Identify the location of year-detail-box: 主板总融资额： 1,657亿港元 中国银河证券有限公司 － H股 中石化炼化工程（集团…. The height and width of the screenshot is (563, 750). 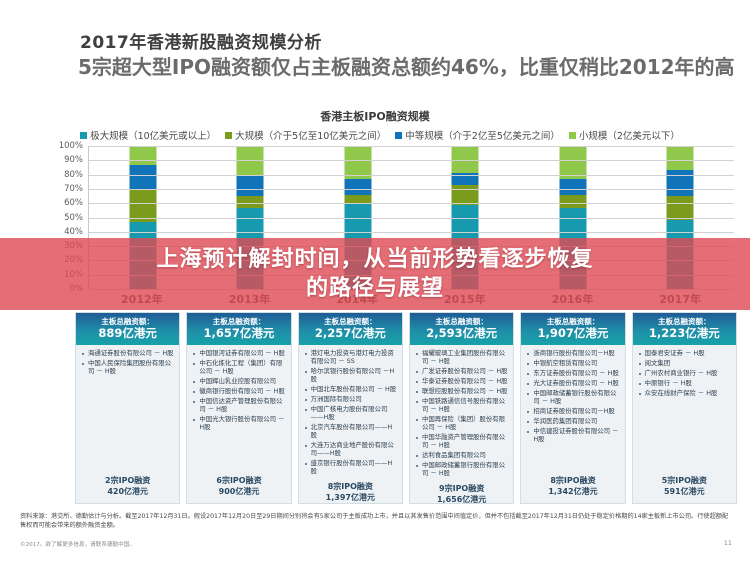
(239, 408).